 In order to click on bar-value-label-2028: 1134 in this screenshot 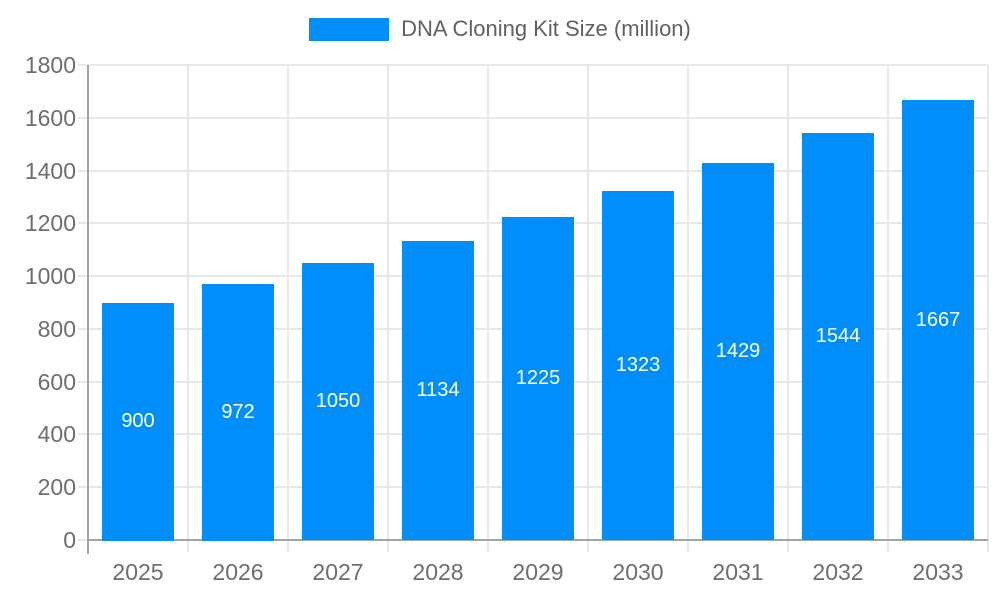, I will do `click(438, 390)`.